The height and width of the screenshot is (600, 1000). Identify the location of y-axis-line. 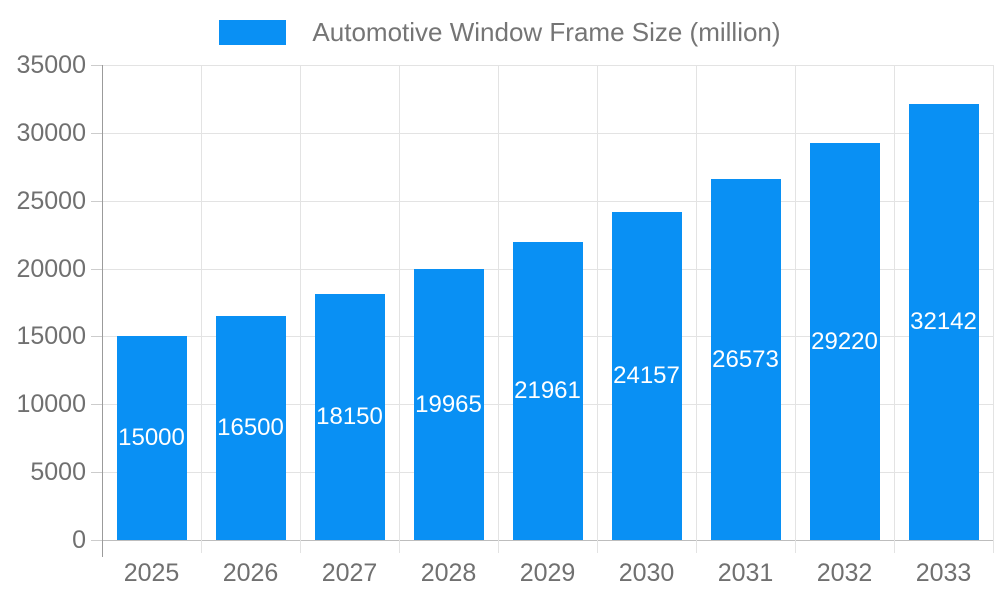
(102, 311).